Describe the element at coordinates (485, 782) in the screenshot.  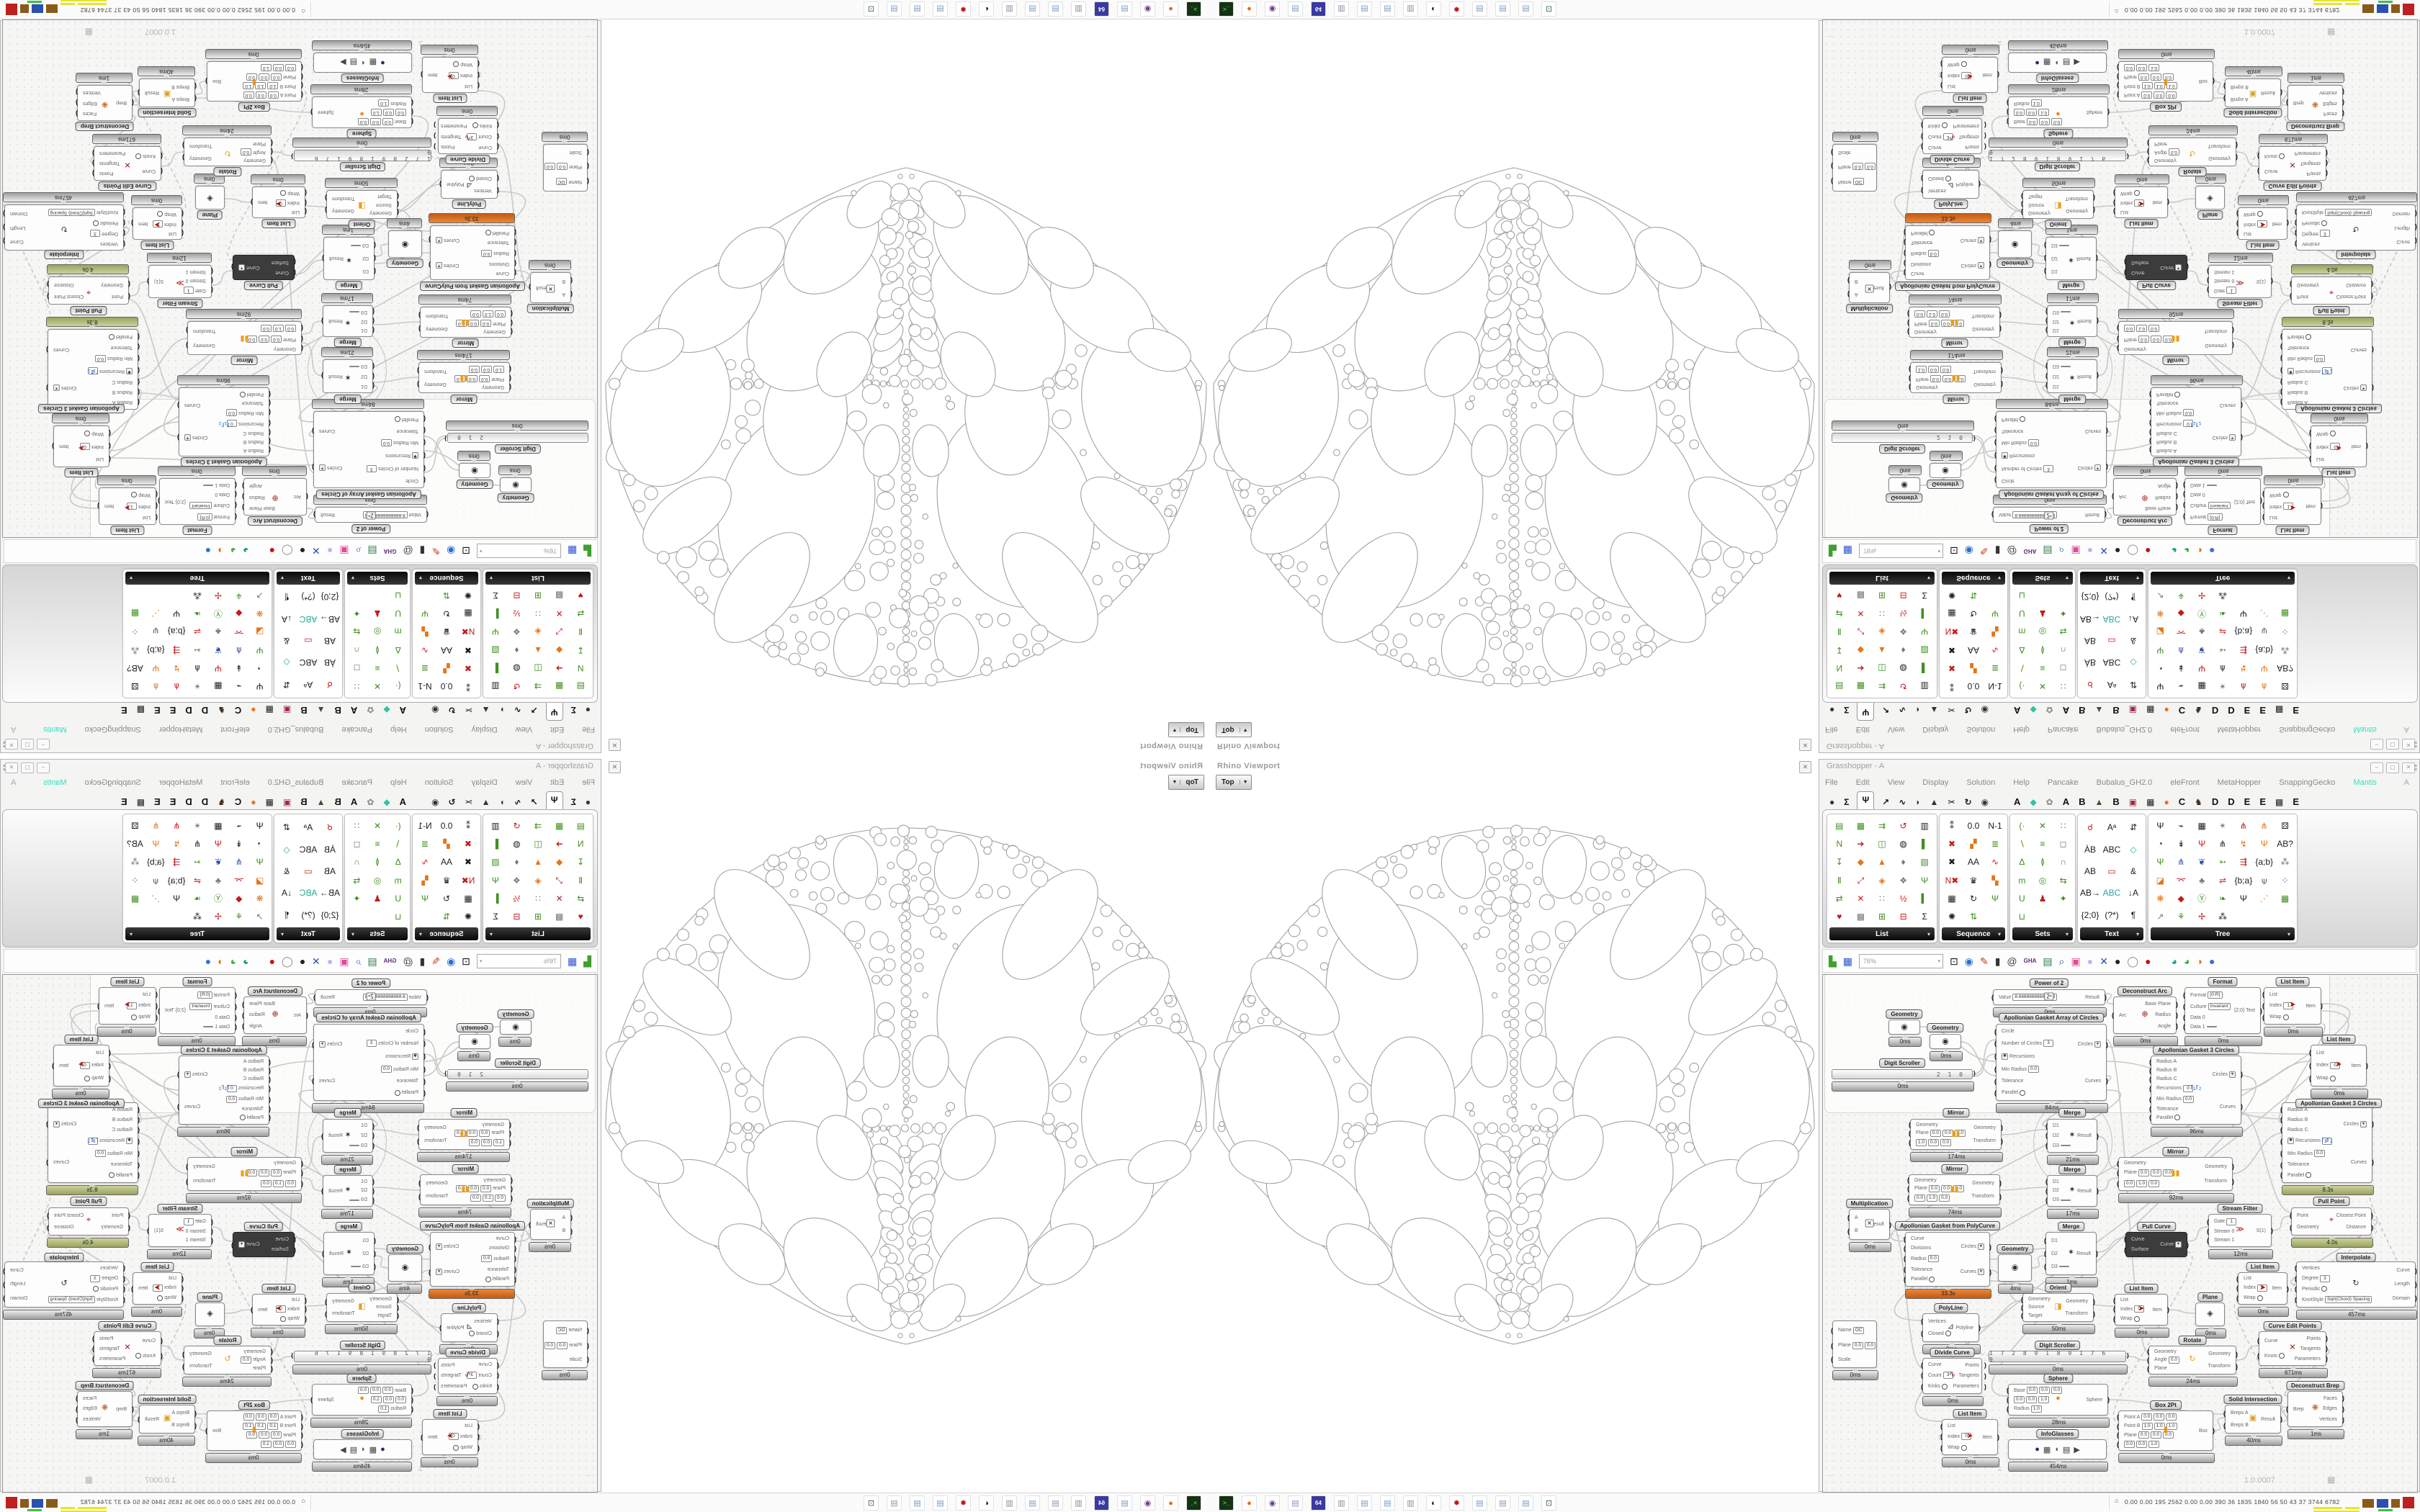
I see `menu-item-display: Display` at that location.